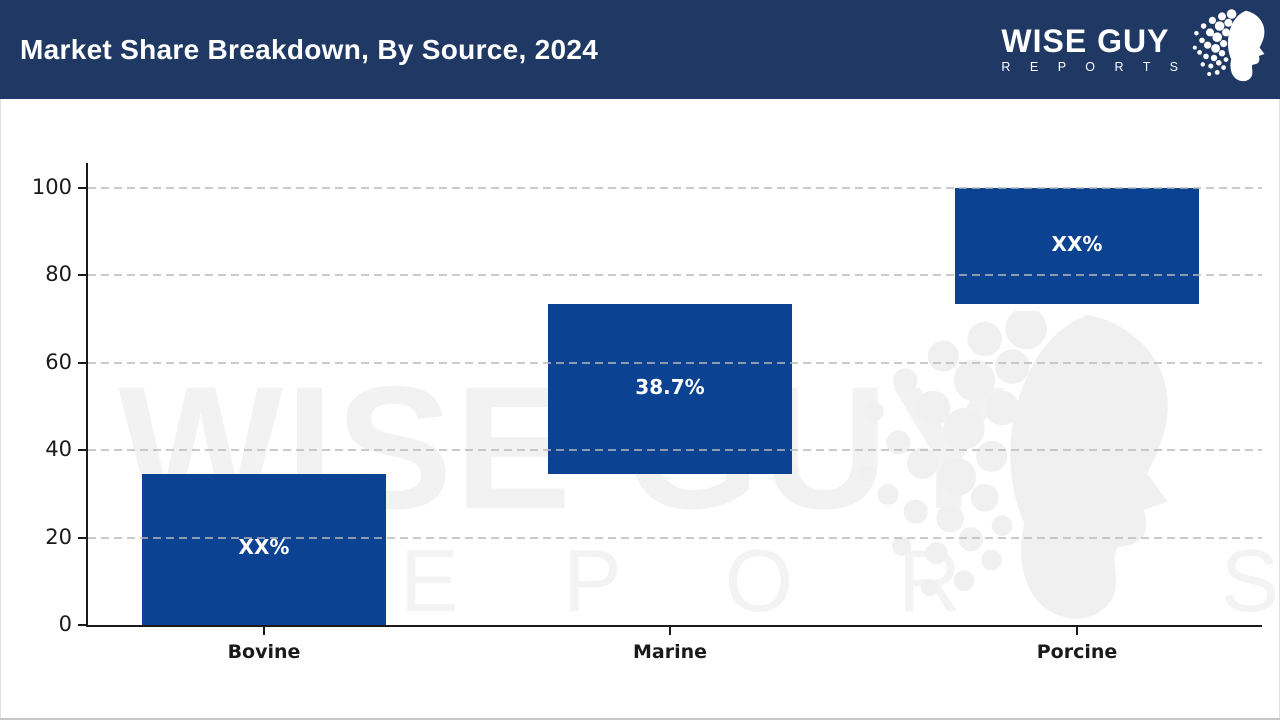 The image size is (1280, 720). What do you see at coordinates (58, 361) in the screenshot?
I see `y-tick-label: 60` at bounding box center [58, 361].